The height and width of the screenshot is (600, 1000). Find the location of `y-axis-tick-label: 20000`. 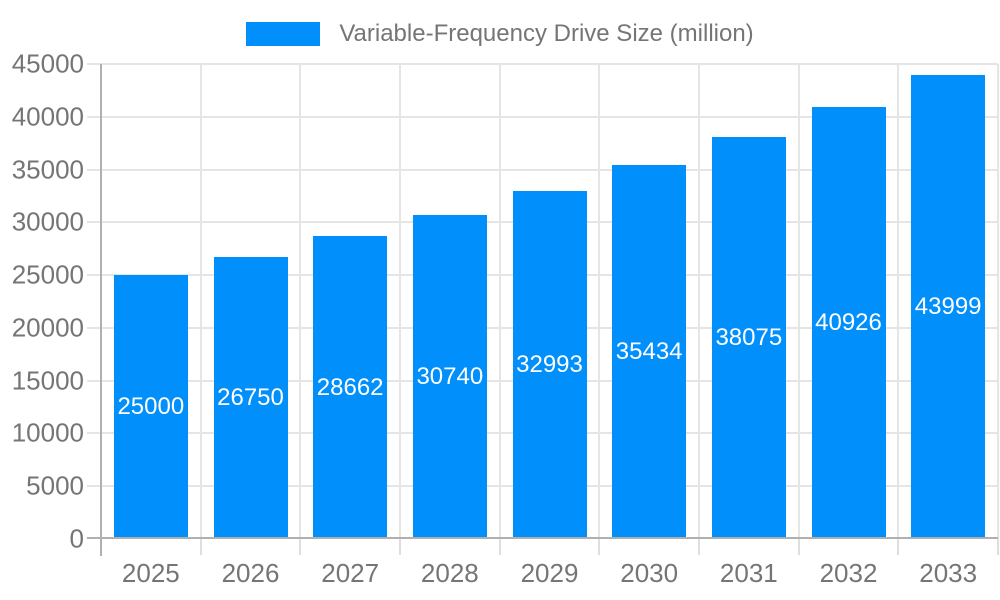

y-axis-tick-label: 20000 is located at coordinates (47, 327).